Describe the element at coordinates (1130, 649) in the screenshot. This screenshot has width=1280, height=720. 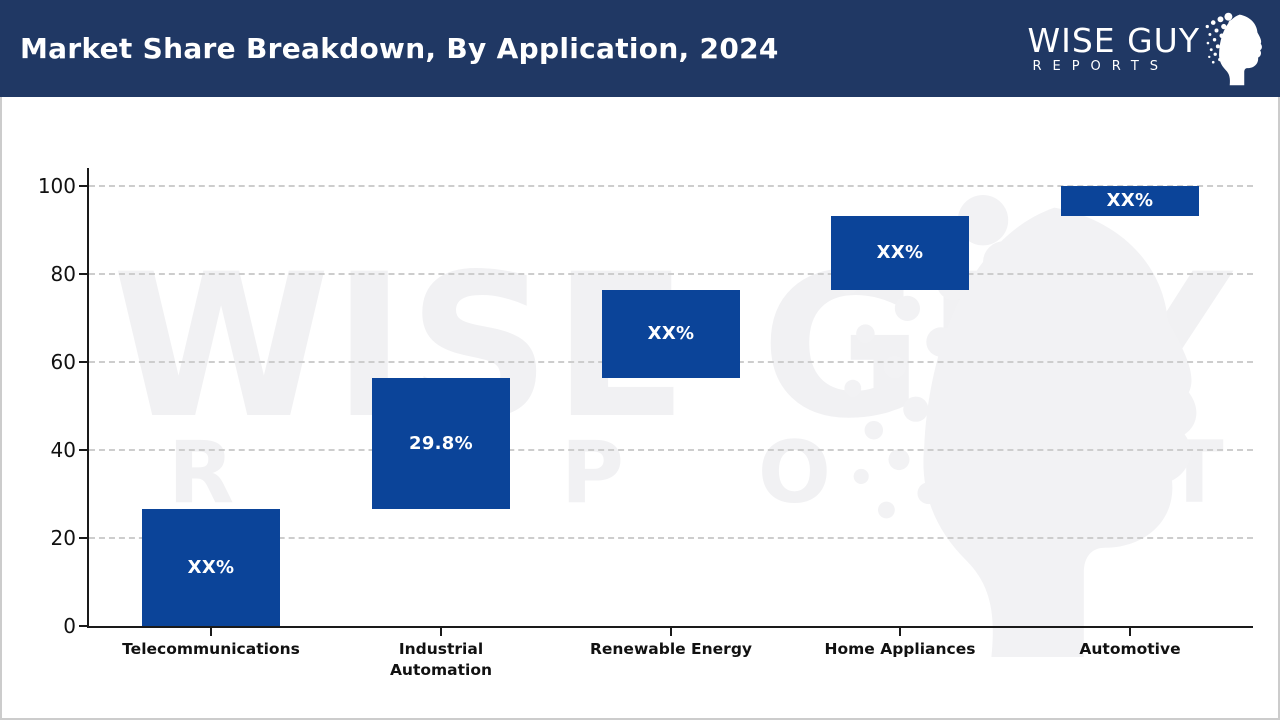
I see `x-axis-label-automotive: Automotive` at that location.